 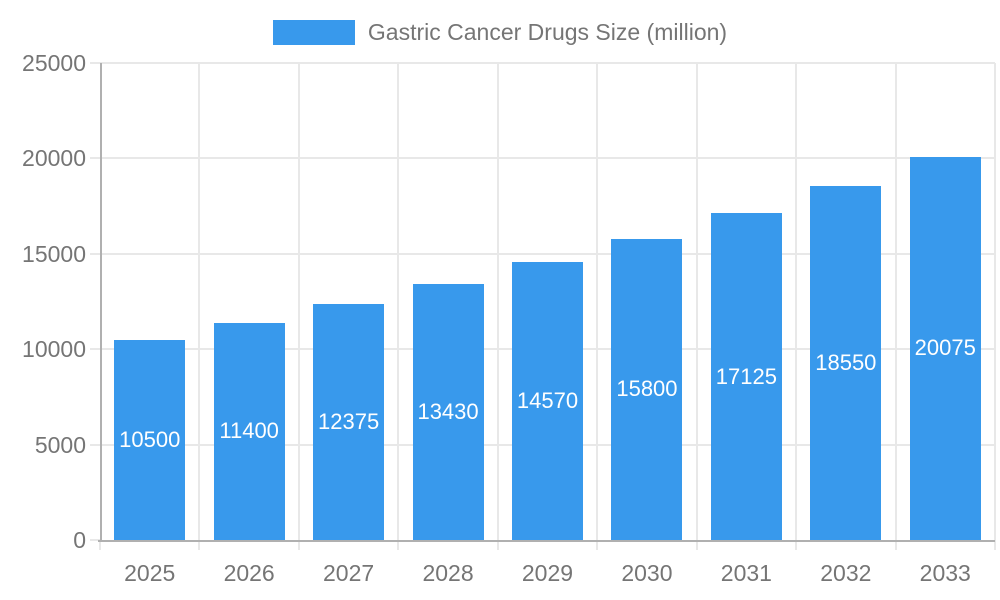 I want to click on y-axis-tick-label: 25000, so click(x=54, y=63).